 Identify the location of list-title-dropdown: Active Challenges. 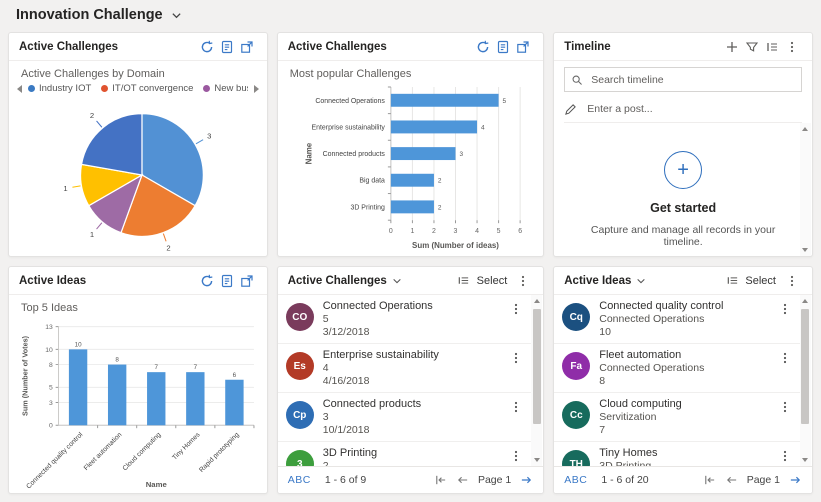
(345, 281).